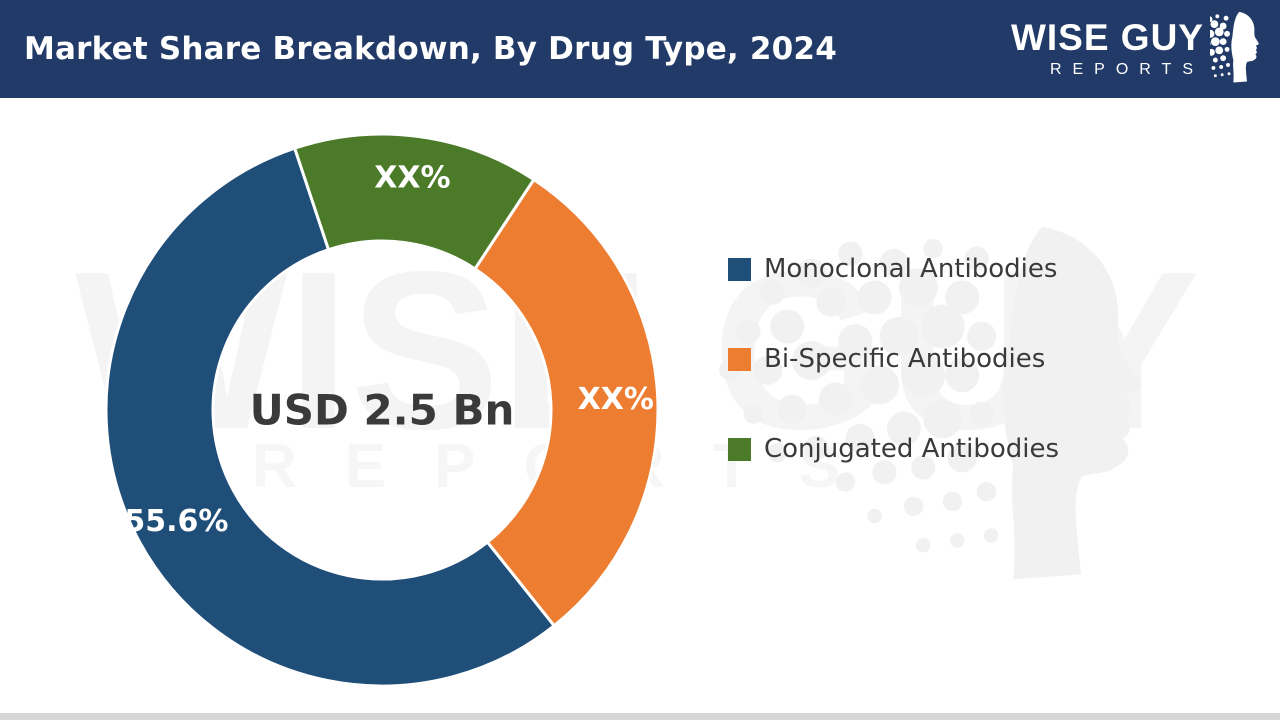 This screenshot has height=720, width=1280. What do you see at coordinates (739, 359) in the screenshot?
I see `legend-swatch-bispecific-icon` at bounding box center [739, 359].